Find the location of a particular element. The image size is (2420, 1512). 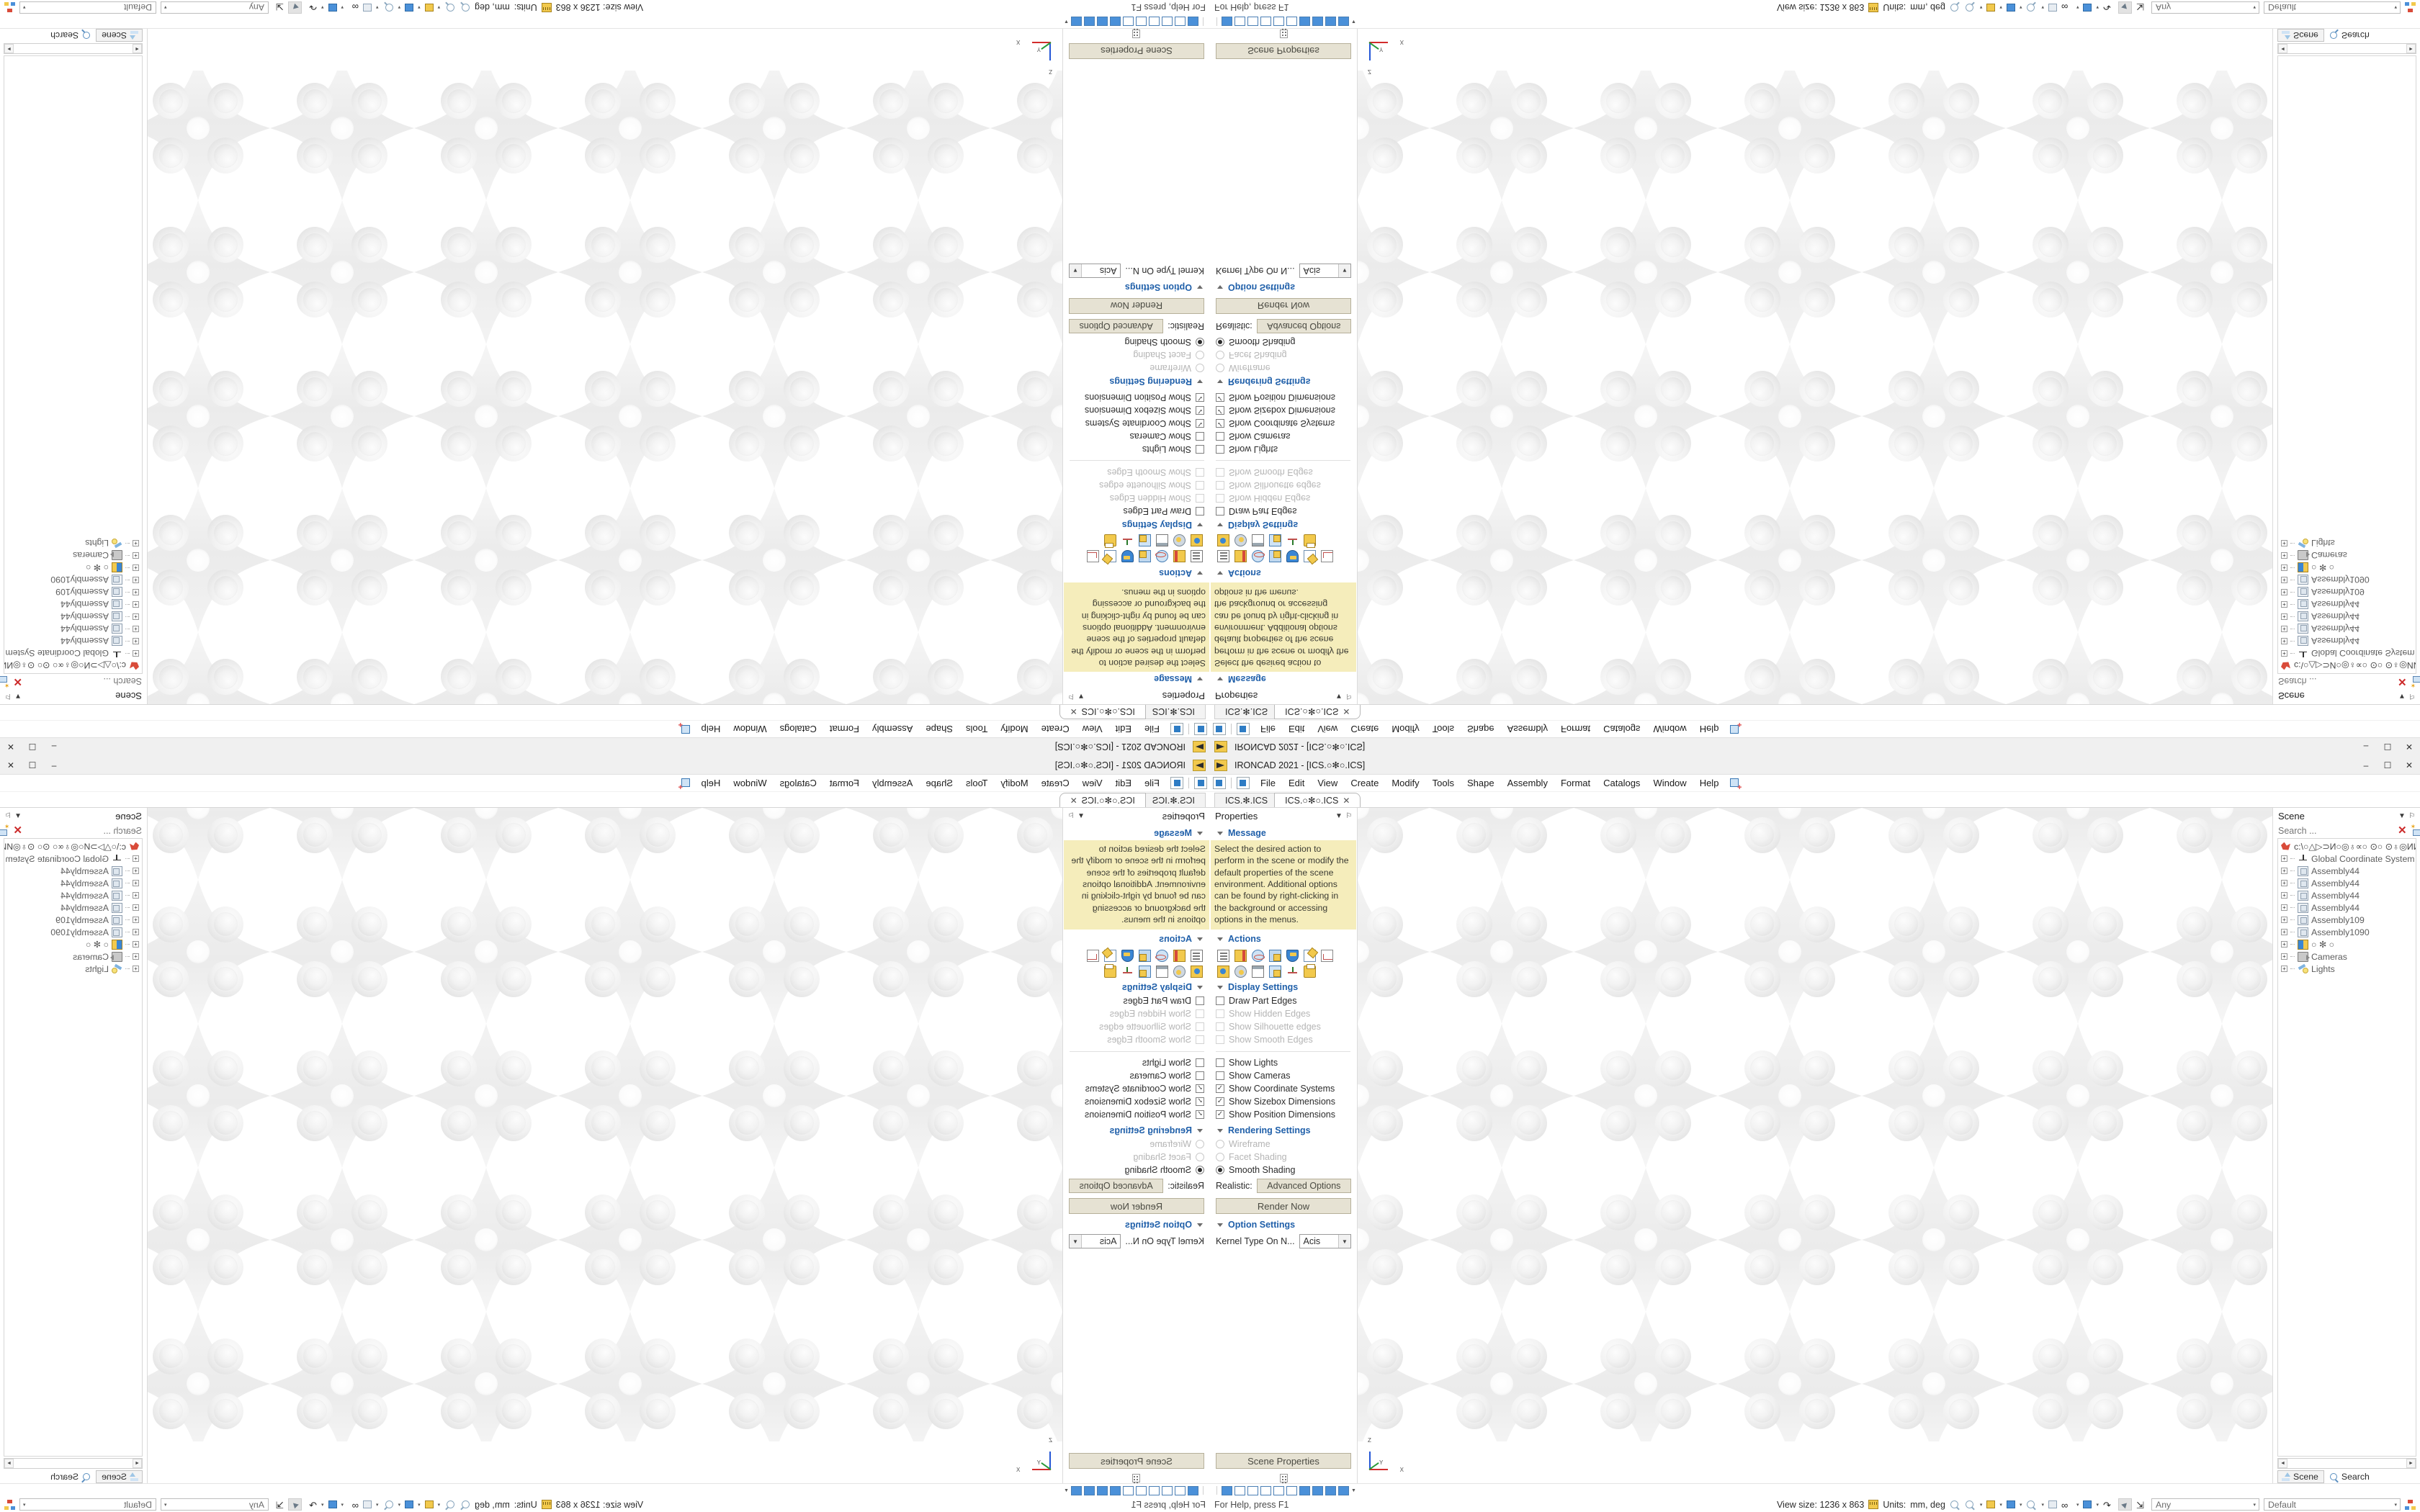

restore-window-icon is located at coordinates (1219, 729).